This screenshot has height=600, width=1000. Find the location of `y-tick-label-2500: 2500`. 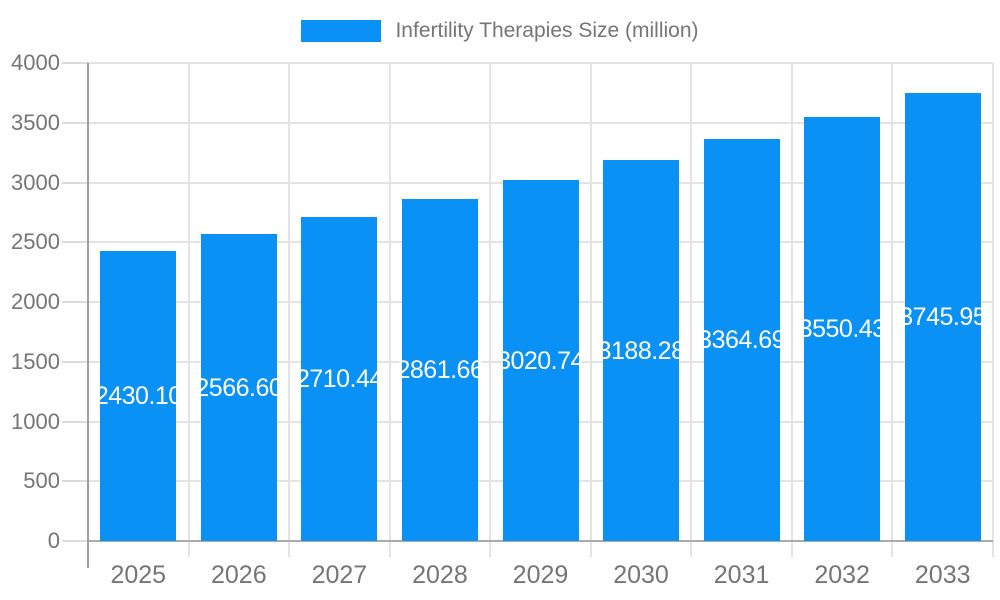

y-tick-label-2500: 2500 is located at coordinates (35, 242).